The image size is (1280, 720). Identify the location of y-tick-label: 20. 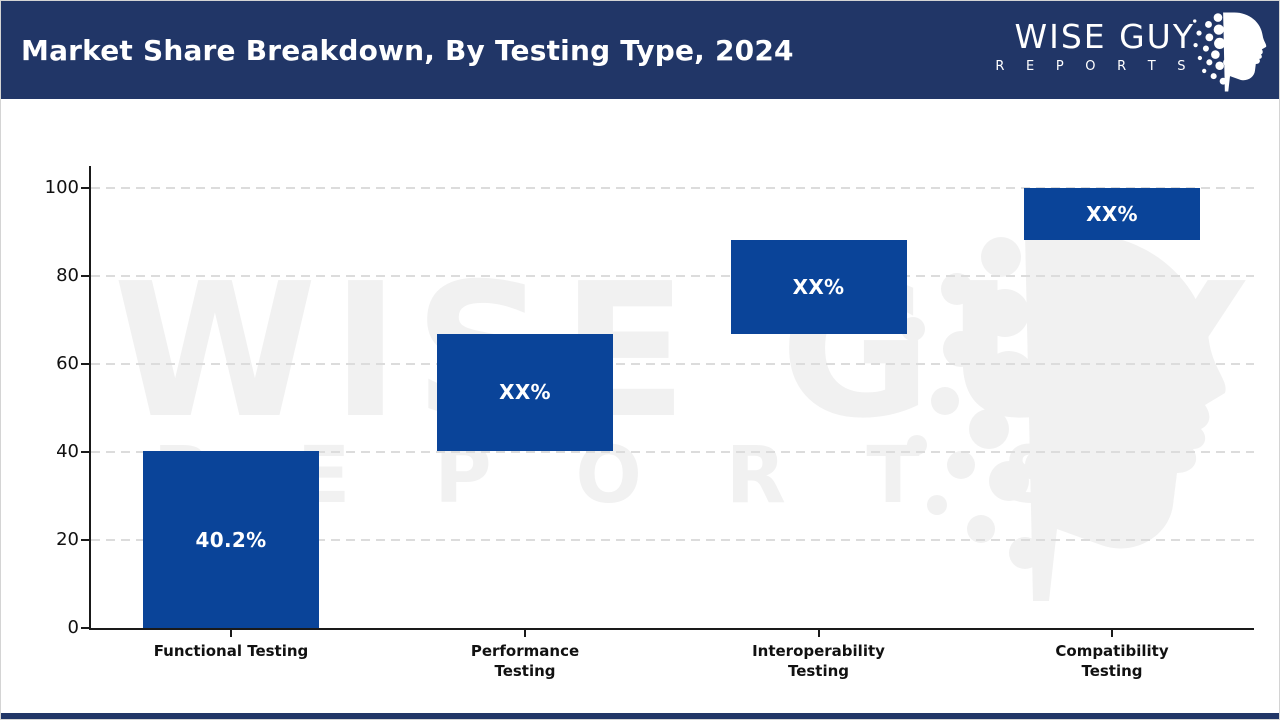
(67, 539).